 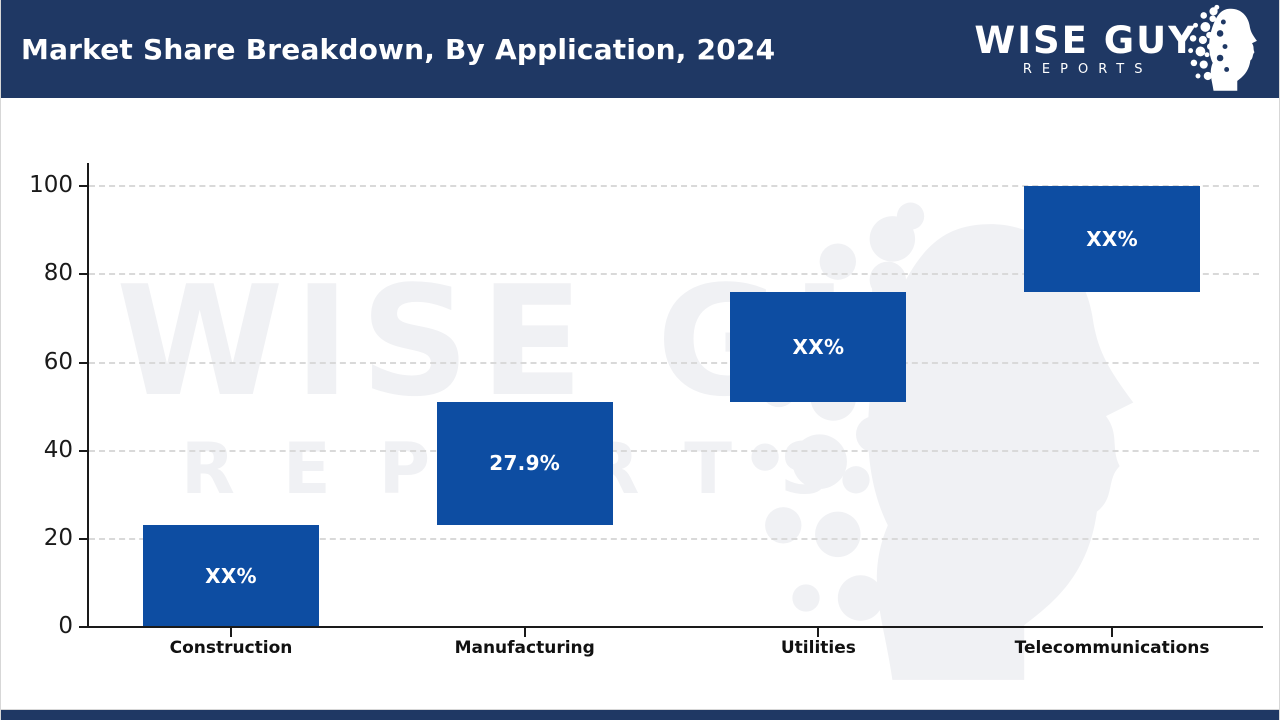 What do you see at coordinates (58, 537) in the screenshot?
I see `y-tick-label: 20` at bounding box center [58, 537].